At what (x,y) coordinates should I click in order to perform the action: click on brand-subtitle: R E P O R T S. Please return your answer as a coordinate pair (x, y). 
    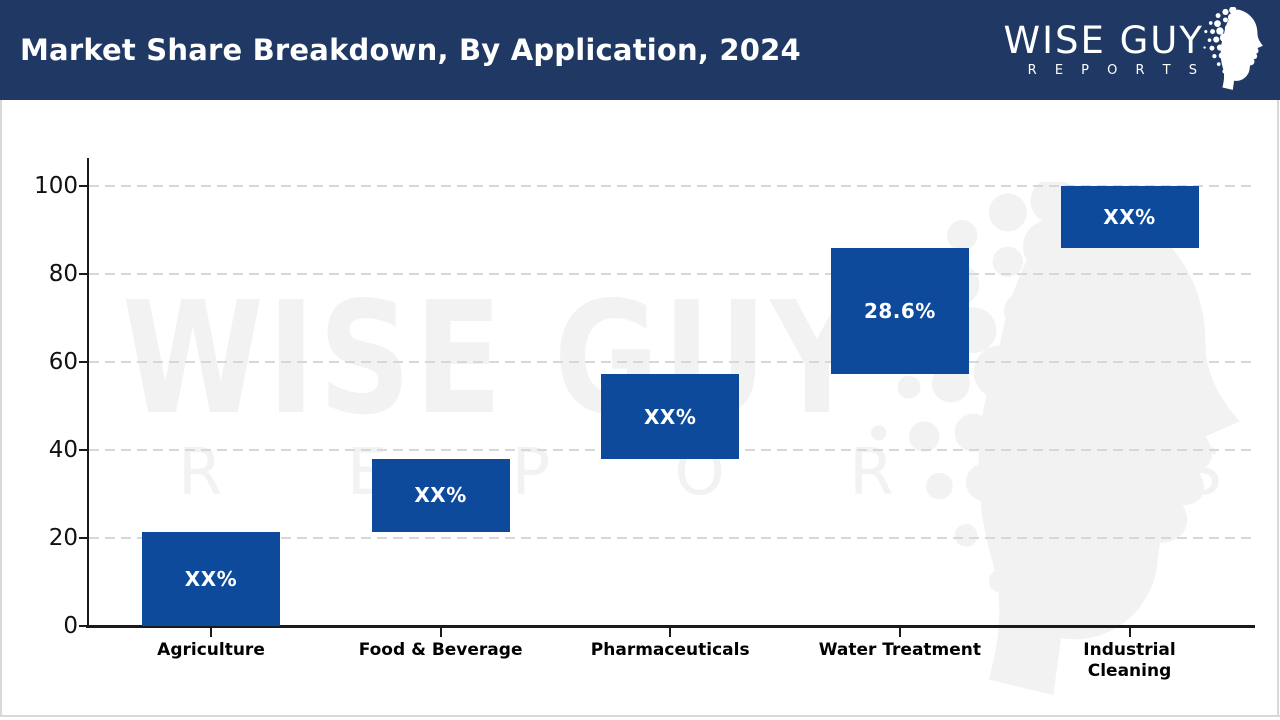
    Looking at the image, I should click on (1115, 70).